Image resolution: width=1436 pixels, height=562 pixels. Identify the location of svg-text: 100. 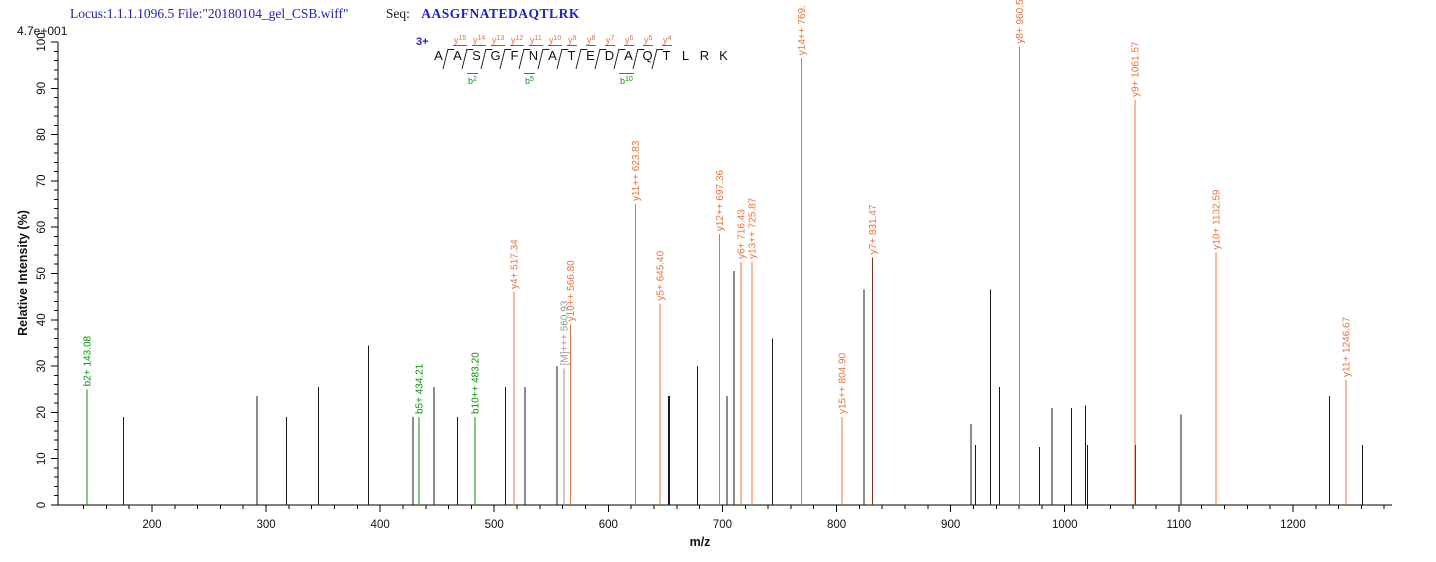
(42, 41).